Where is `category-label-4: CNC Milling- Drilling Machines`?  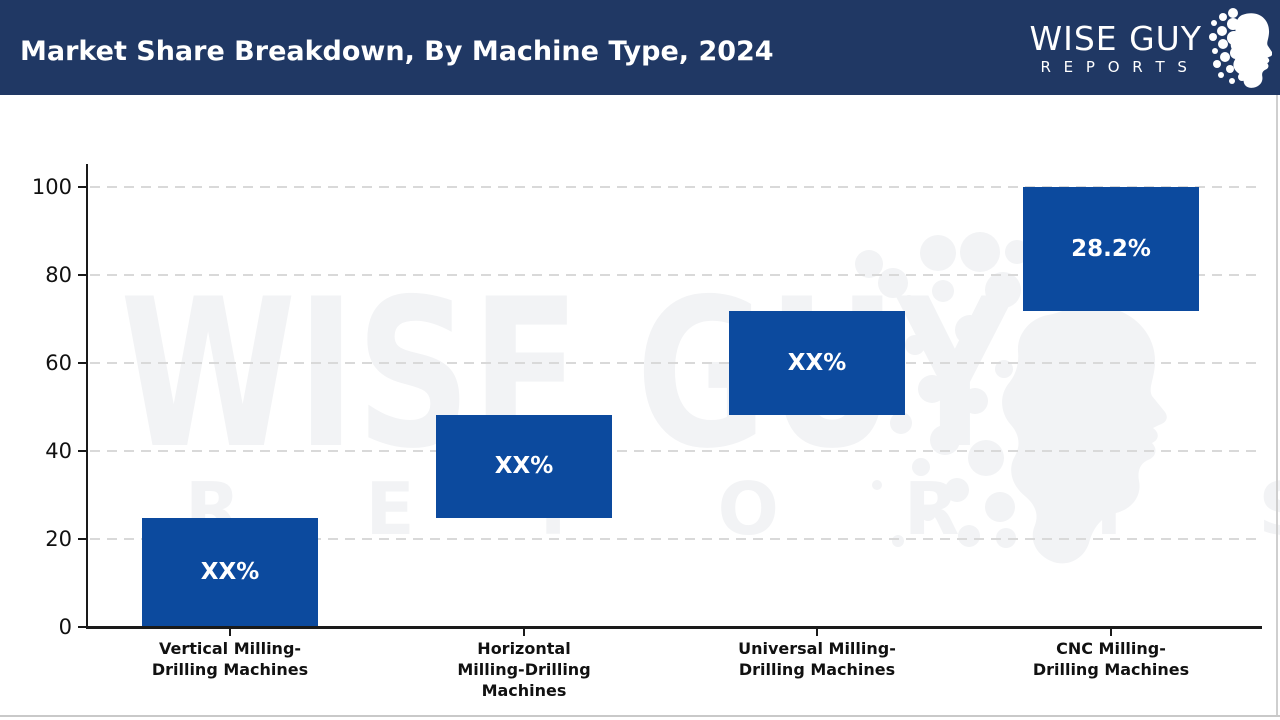 category-label-4: CNC Milling- Drilling Machines is located at coordinates (1111, 659).